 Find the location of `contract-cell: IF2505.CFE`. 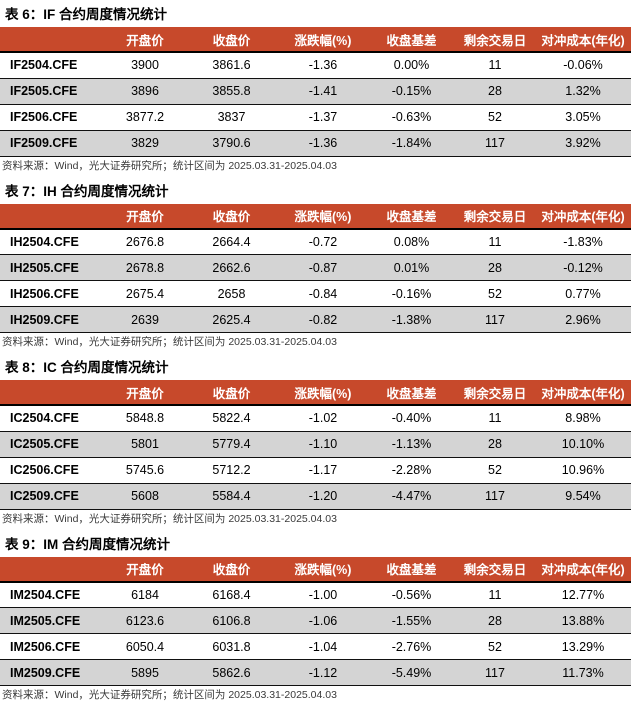

contract-cell: IF2505.CFE is located at coordinates (52, 91).